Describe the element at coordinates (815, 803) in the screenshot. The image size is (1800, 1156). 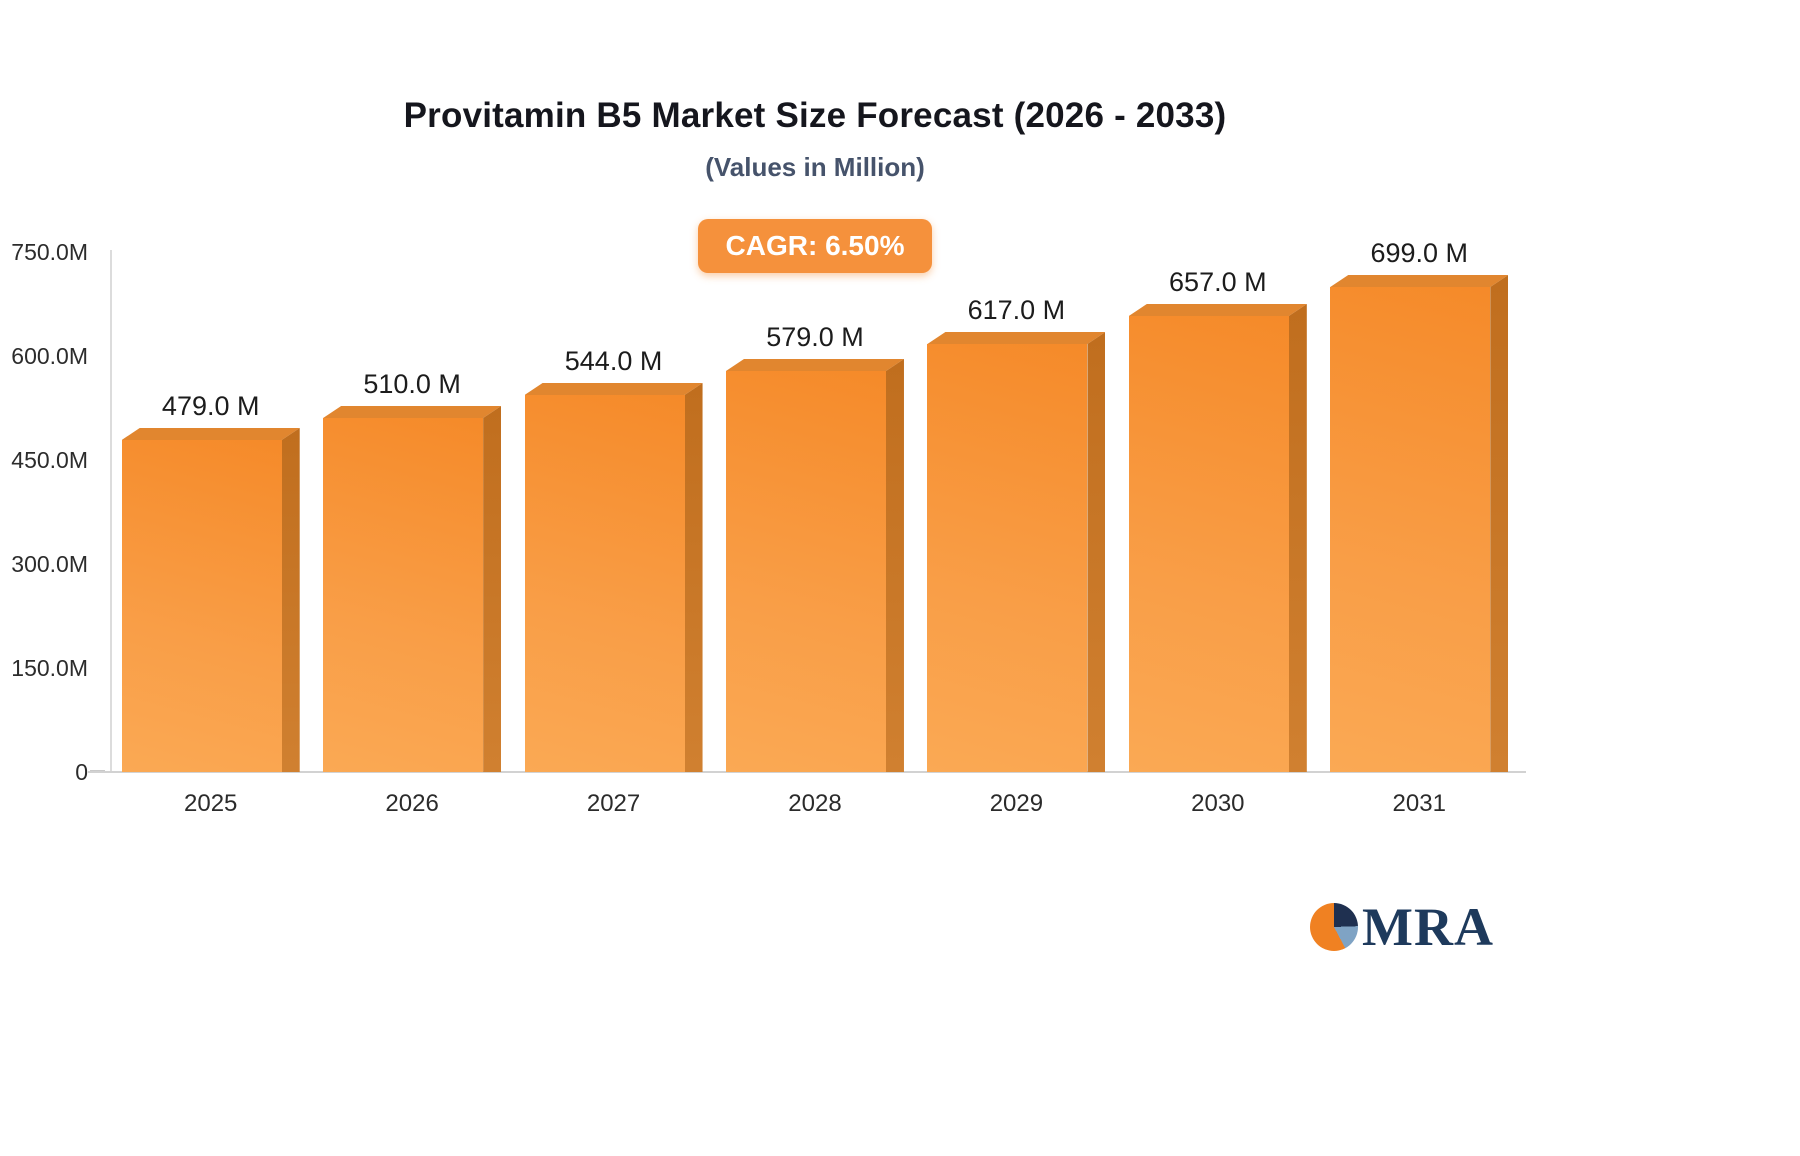
I see `x-axis-label: 2028` at that location.